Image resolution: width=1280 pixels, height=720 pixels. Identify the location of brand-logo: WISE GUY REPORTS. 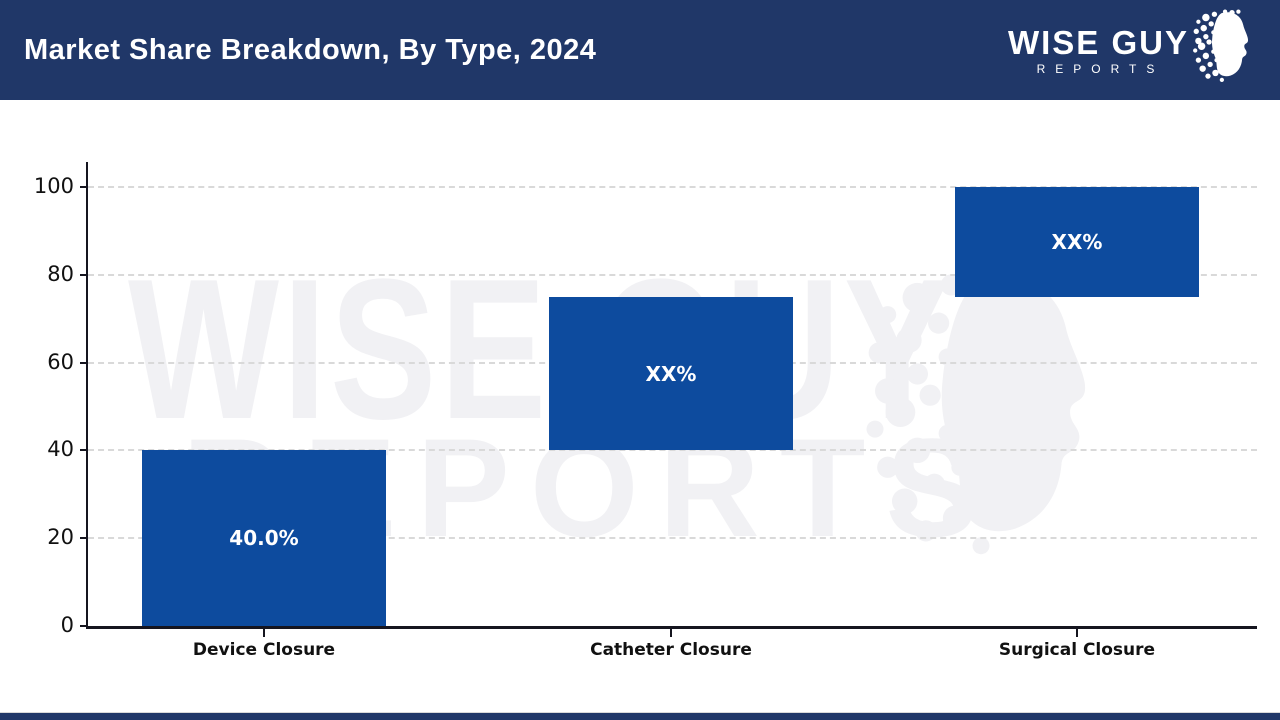
(1132, 50).